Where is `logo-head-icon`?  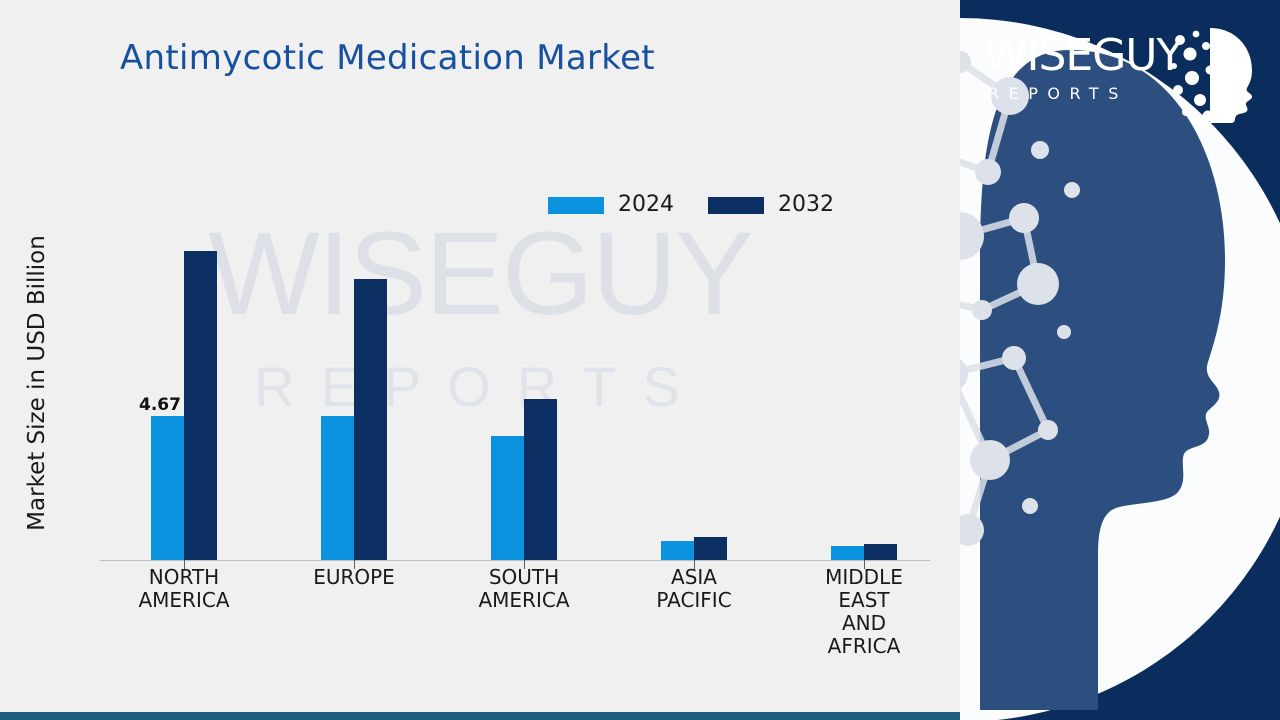 logo-head-icon is located at coordinates (1212, 75).